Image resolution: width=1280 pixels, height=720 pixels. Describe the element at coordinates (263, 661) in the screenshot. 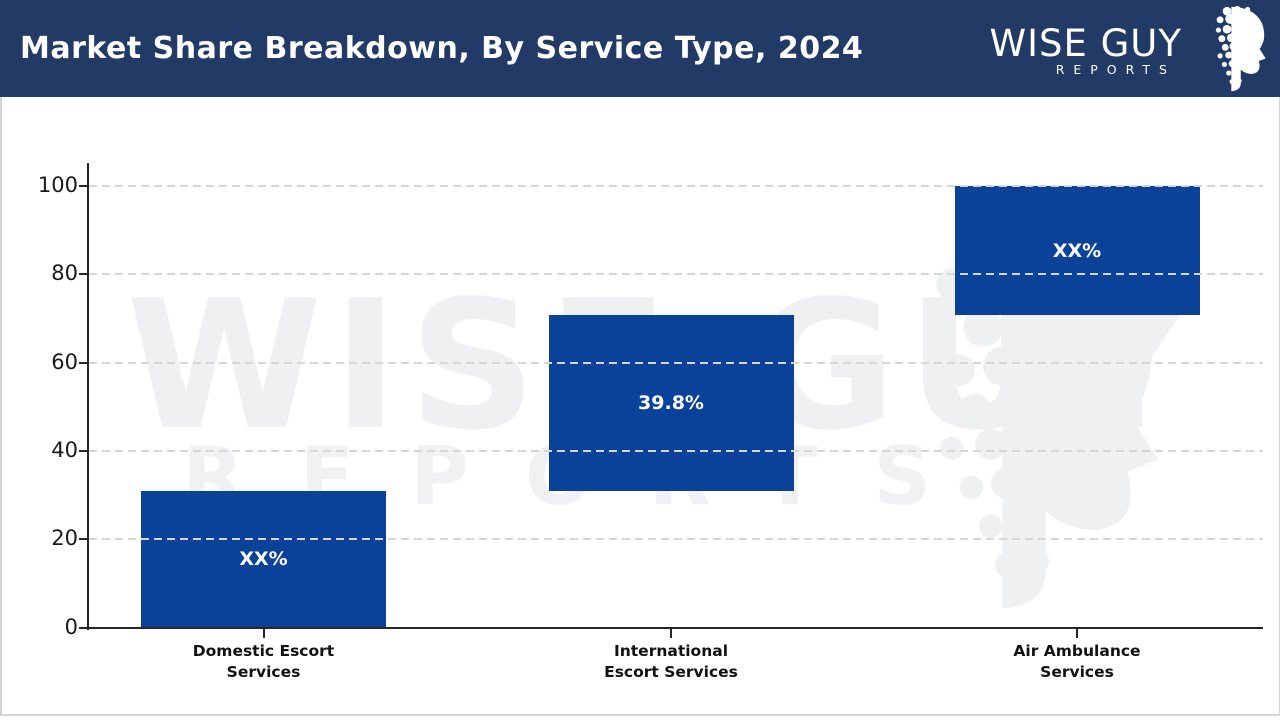

I see `x-axis-category-label: Domestic Escort Services` at that location.